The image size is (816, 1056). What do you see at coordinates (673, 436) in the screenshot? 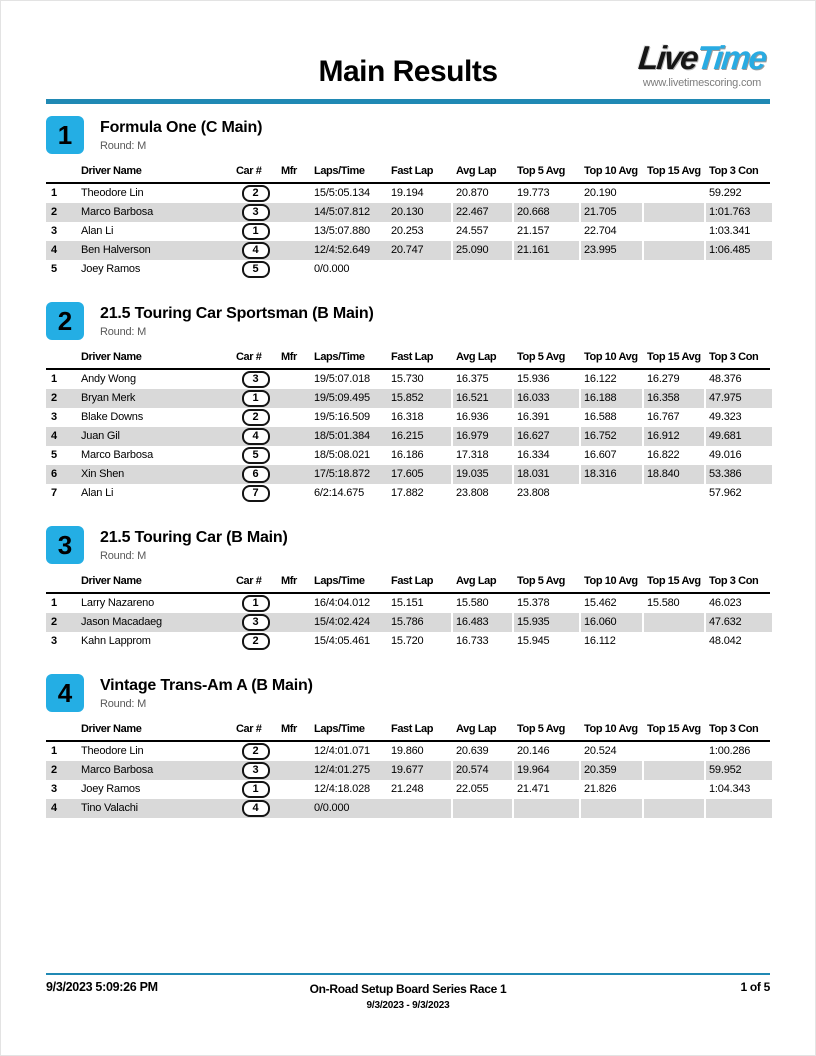
I see `top15-avg: 16.912` at bounding box center [673, 436].